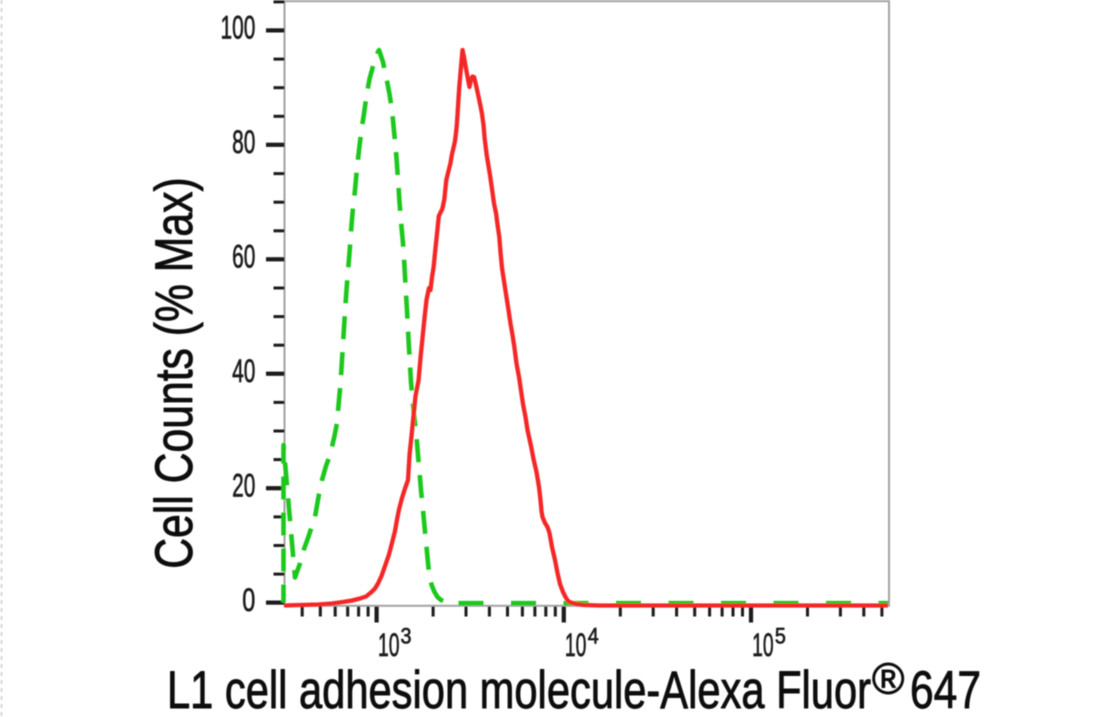 The image size is (1118, 717). I want to click on svg-text: Cell Counts (% Max), so click(174, 373).